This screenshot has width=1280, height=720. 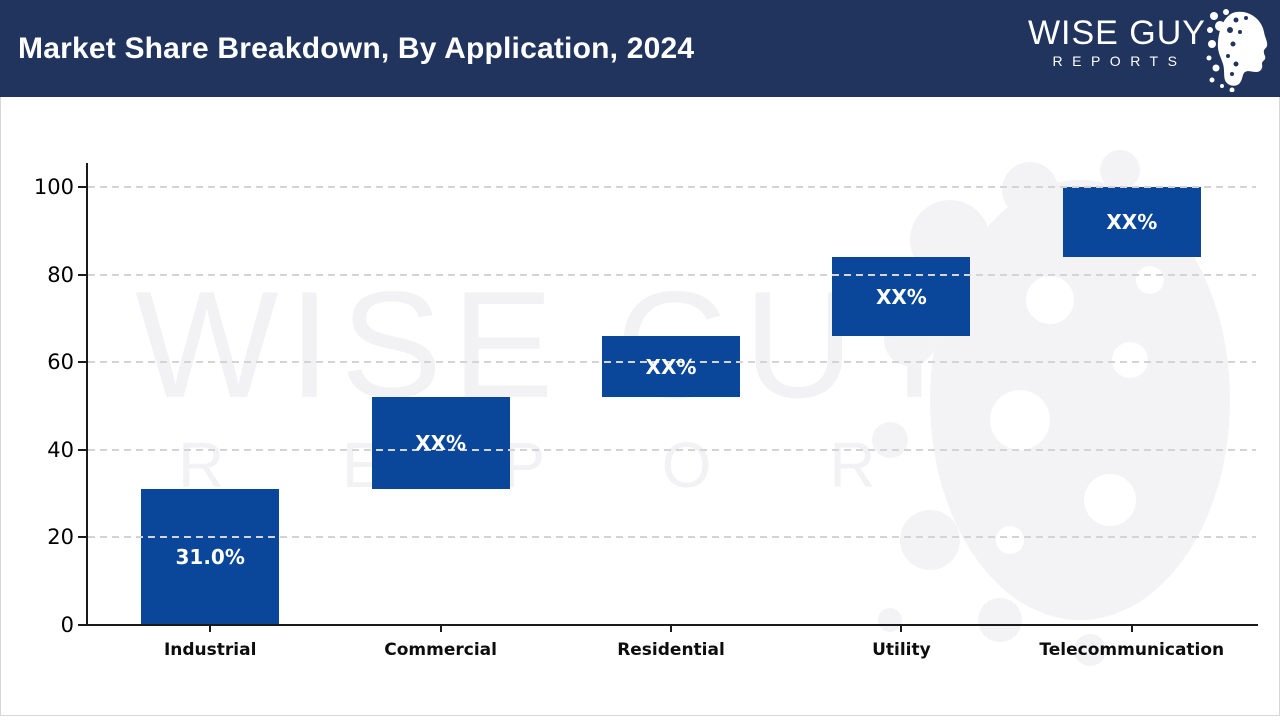 I want to click on brand-subtitle: REPORTS, so click(x=1119, y=60).